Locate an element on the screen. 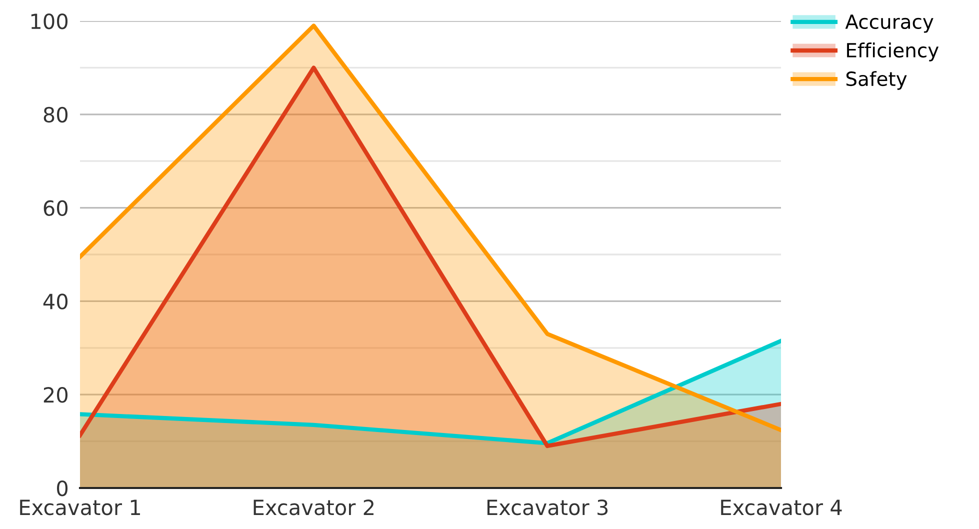 This screenshot has width=979, height=529. x-tick-label: Excavator 2 is located at coordinates (314, 507).